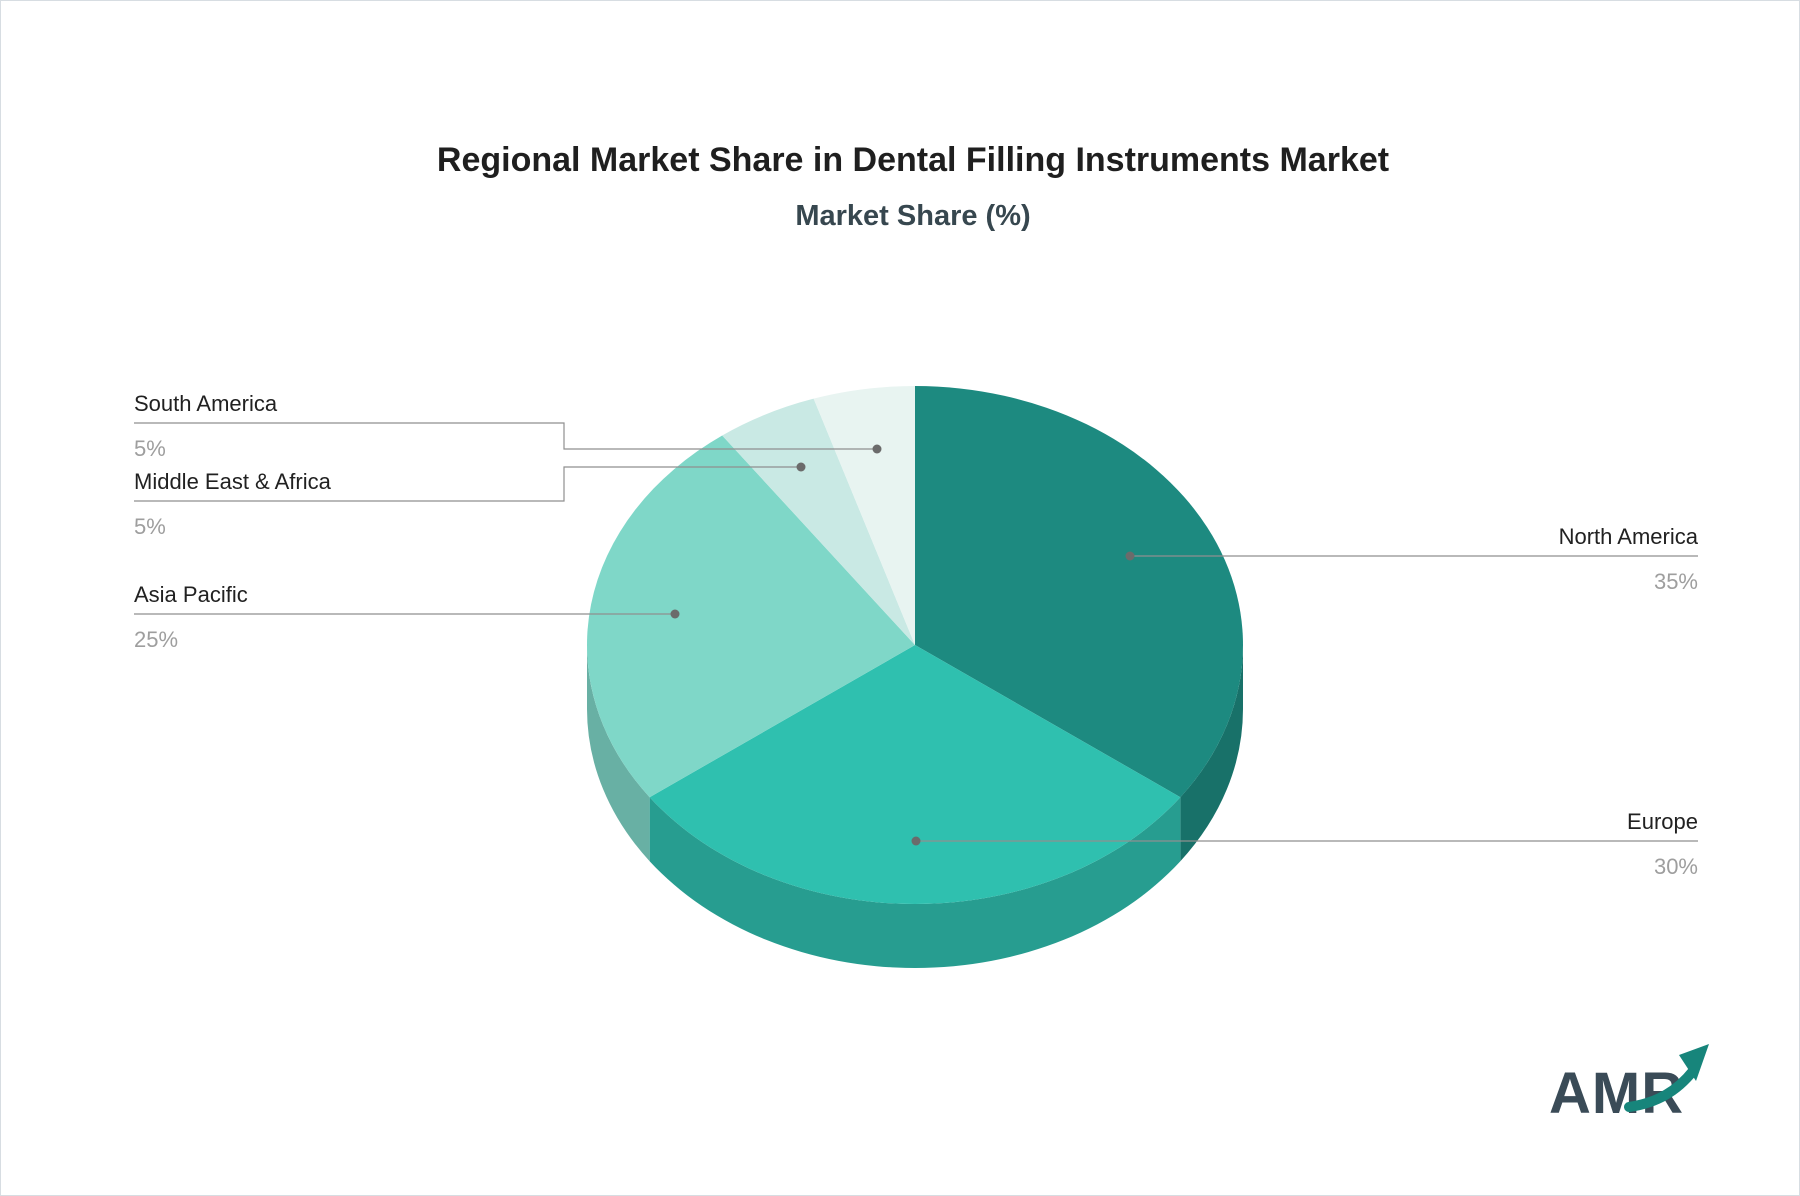 The height and width of the screenshot is (1196, 1800). I want to click on leader-middle-east-africa: Middle East & Africa 5%, so click(470, 500).